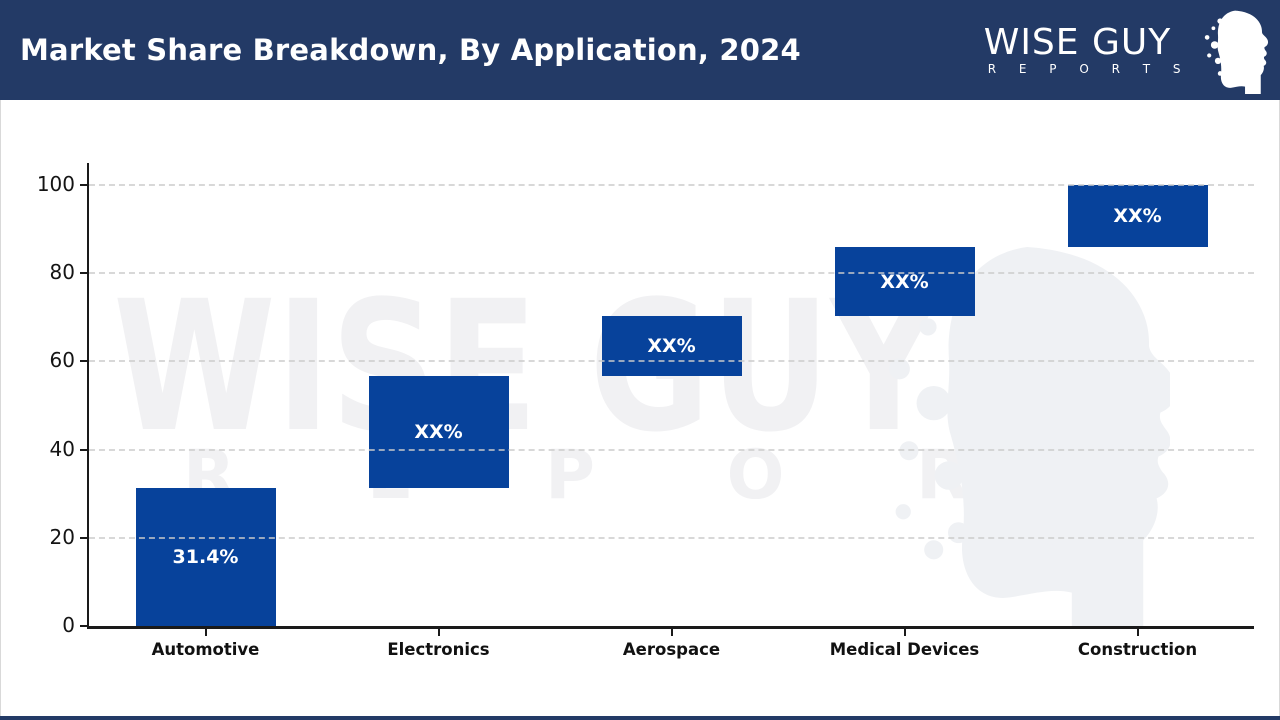  What do you see at coordinates (68, 625) in the screenshot?
I see `y-tick-label-0: 0` at bounding box center [68, 625].